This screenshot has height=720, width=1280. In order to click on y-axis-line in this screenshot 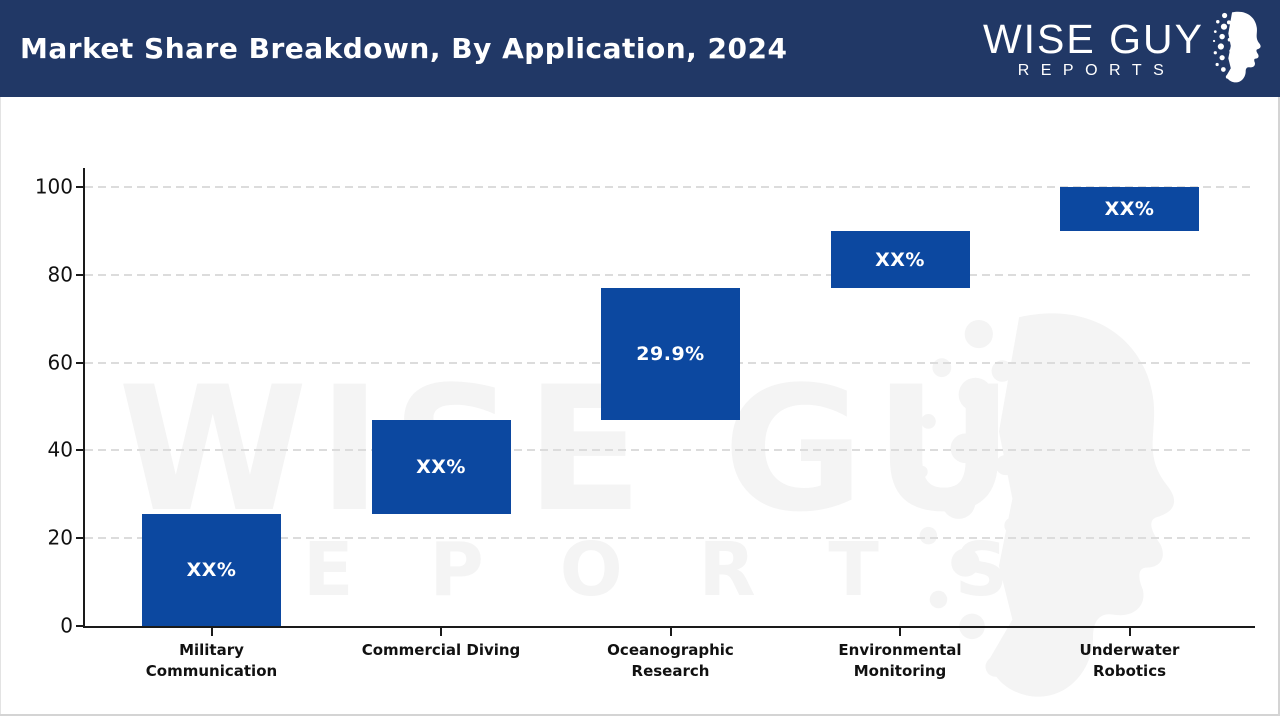, I will do `click(84, 398)`.